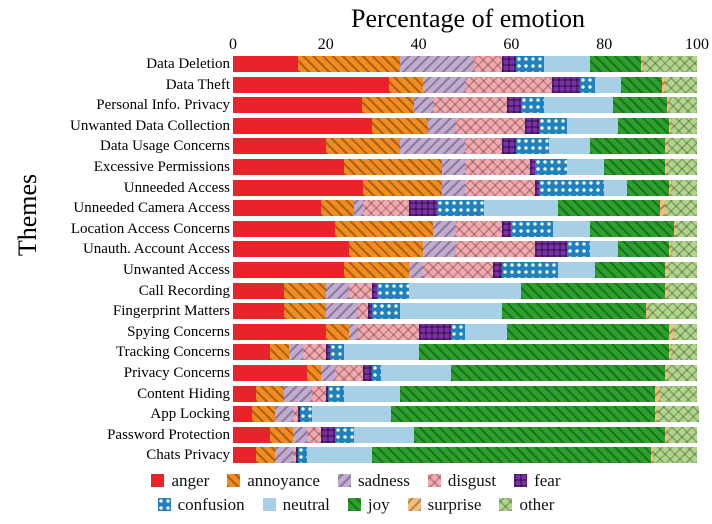 This screenshot has height=524, width=712. What do you see at coordinates (325, 44) in the screenshot?
I see `x-axis-tick: 20` at bounding box center [325, 44].